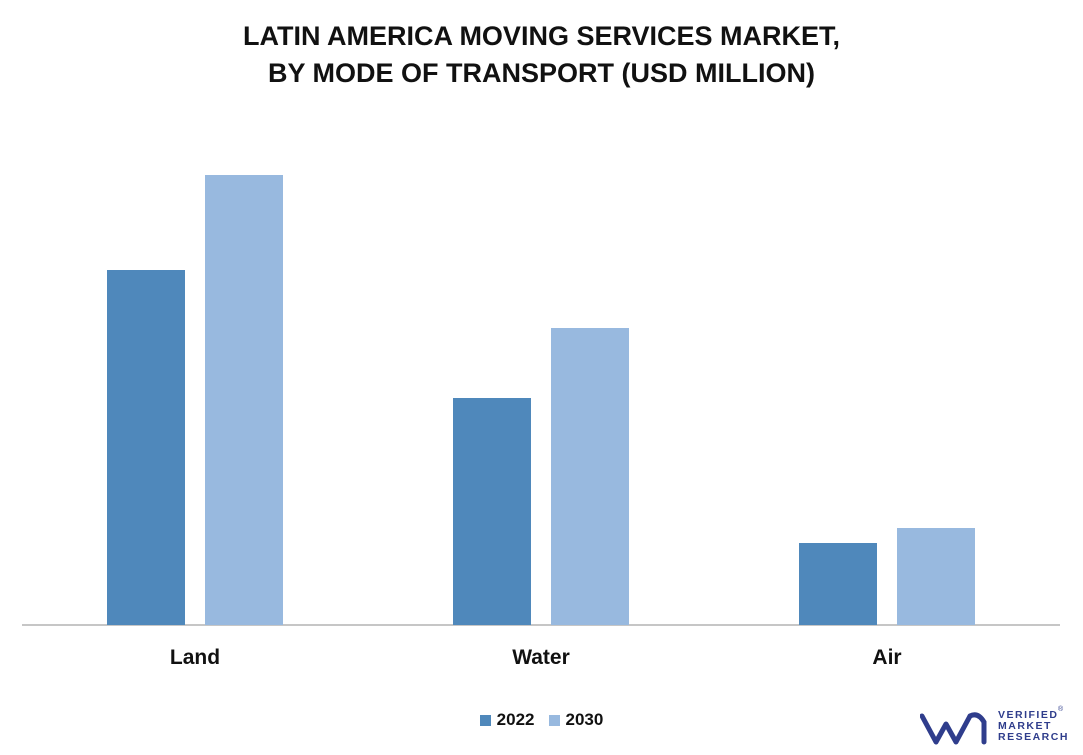 This screenshot has width=1083, height=755. Describe the element at coordinates (244, 400) in the screenshot. I see `bar-land-2030` at that location.